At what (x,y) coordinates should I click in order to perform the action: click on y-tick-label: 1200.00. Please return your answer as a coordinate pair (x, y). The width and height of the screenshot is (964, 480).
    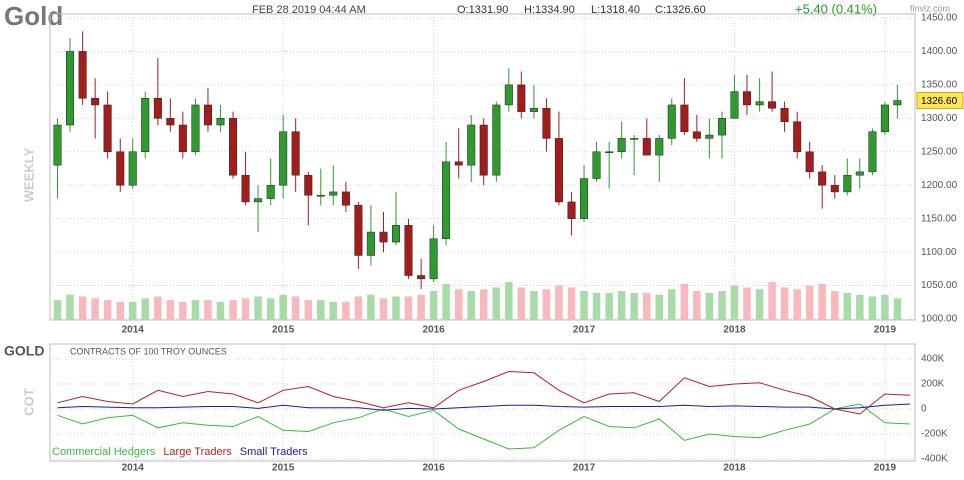
    Looking at the image, I should click on (939, 185).